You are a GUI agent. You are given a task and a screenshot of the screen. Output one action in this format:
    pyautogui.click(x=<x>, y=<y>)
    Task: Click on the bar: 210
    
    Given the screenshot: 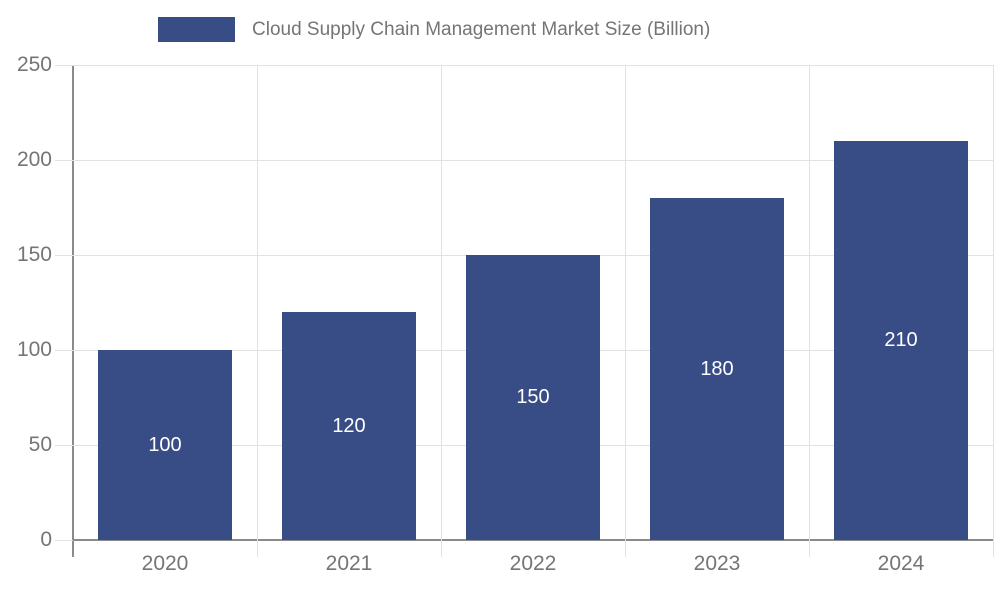 What is the action you would take?
    pyautogui.click(x=901, y=340)
    